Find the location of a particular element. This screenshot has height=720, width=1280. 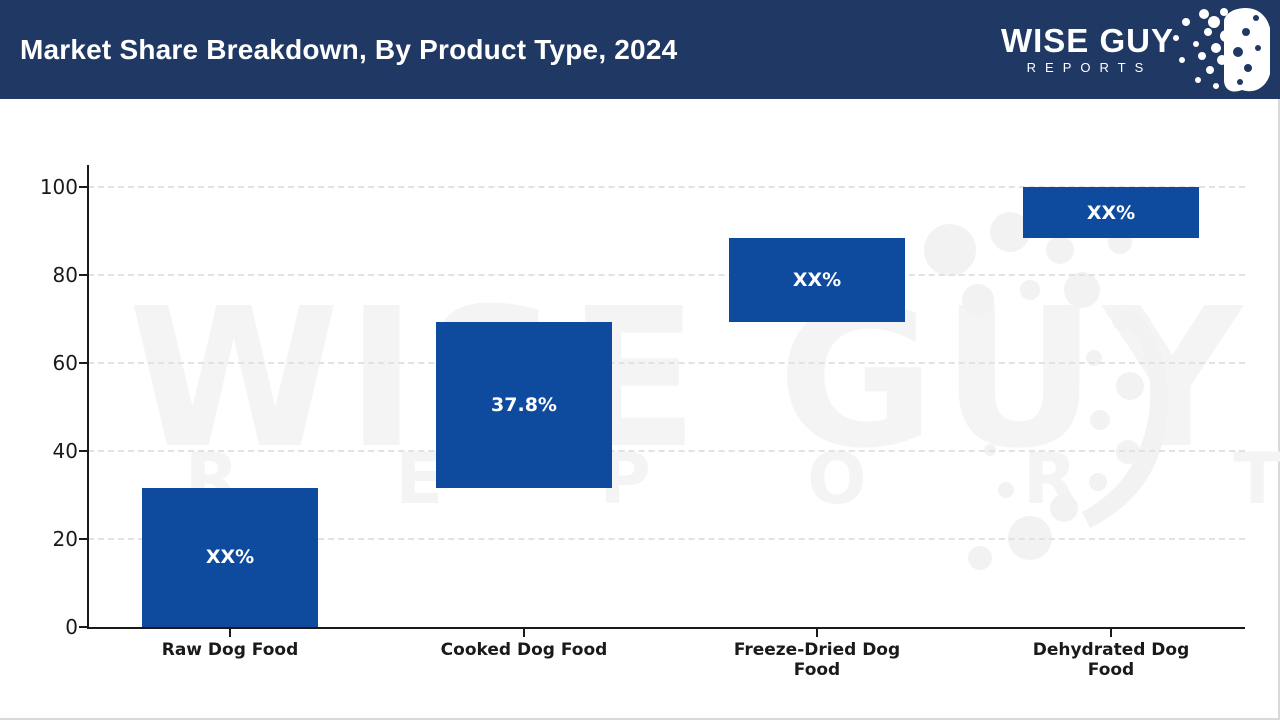

logo-wordmark: WISE GUY is located at coordinates (1087, 40).